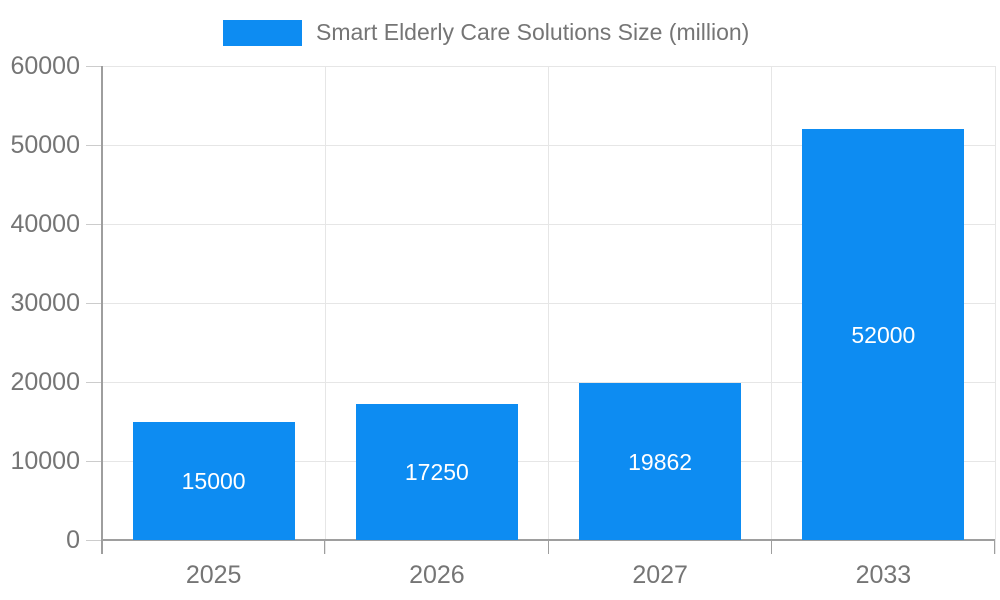 This screenshot has height=600, width=1000. What do you see at coordinates (73, 540) in the screenshot?
I see `y-axis-label: 0` at bounding box center [73, 540].